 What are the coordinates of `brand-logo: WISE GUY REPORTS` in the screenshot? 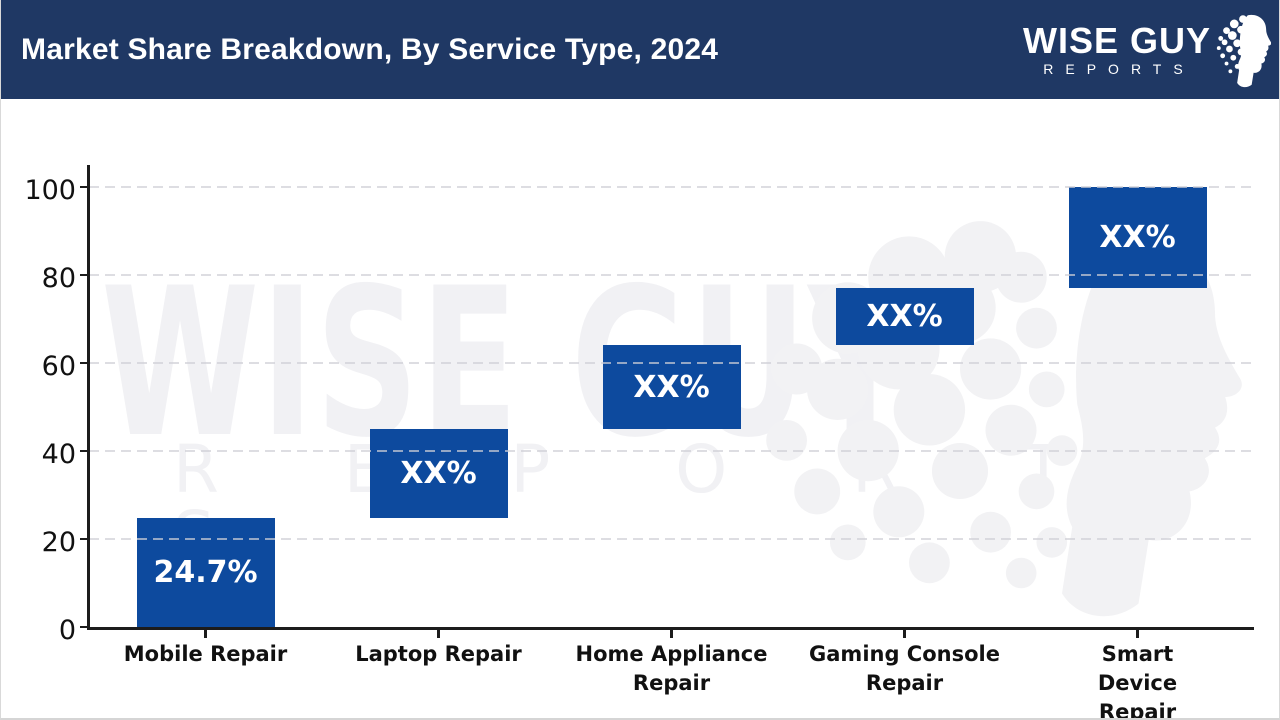 It's located at (1147, 49).